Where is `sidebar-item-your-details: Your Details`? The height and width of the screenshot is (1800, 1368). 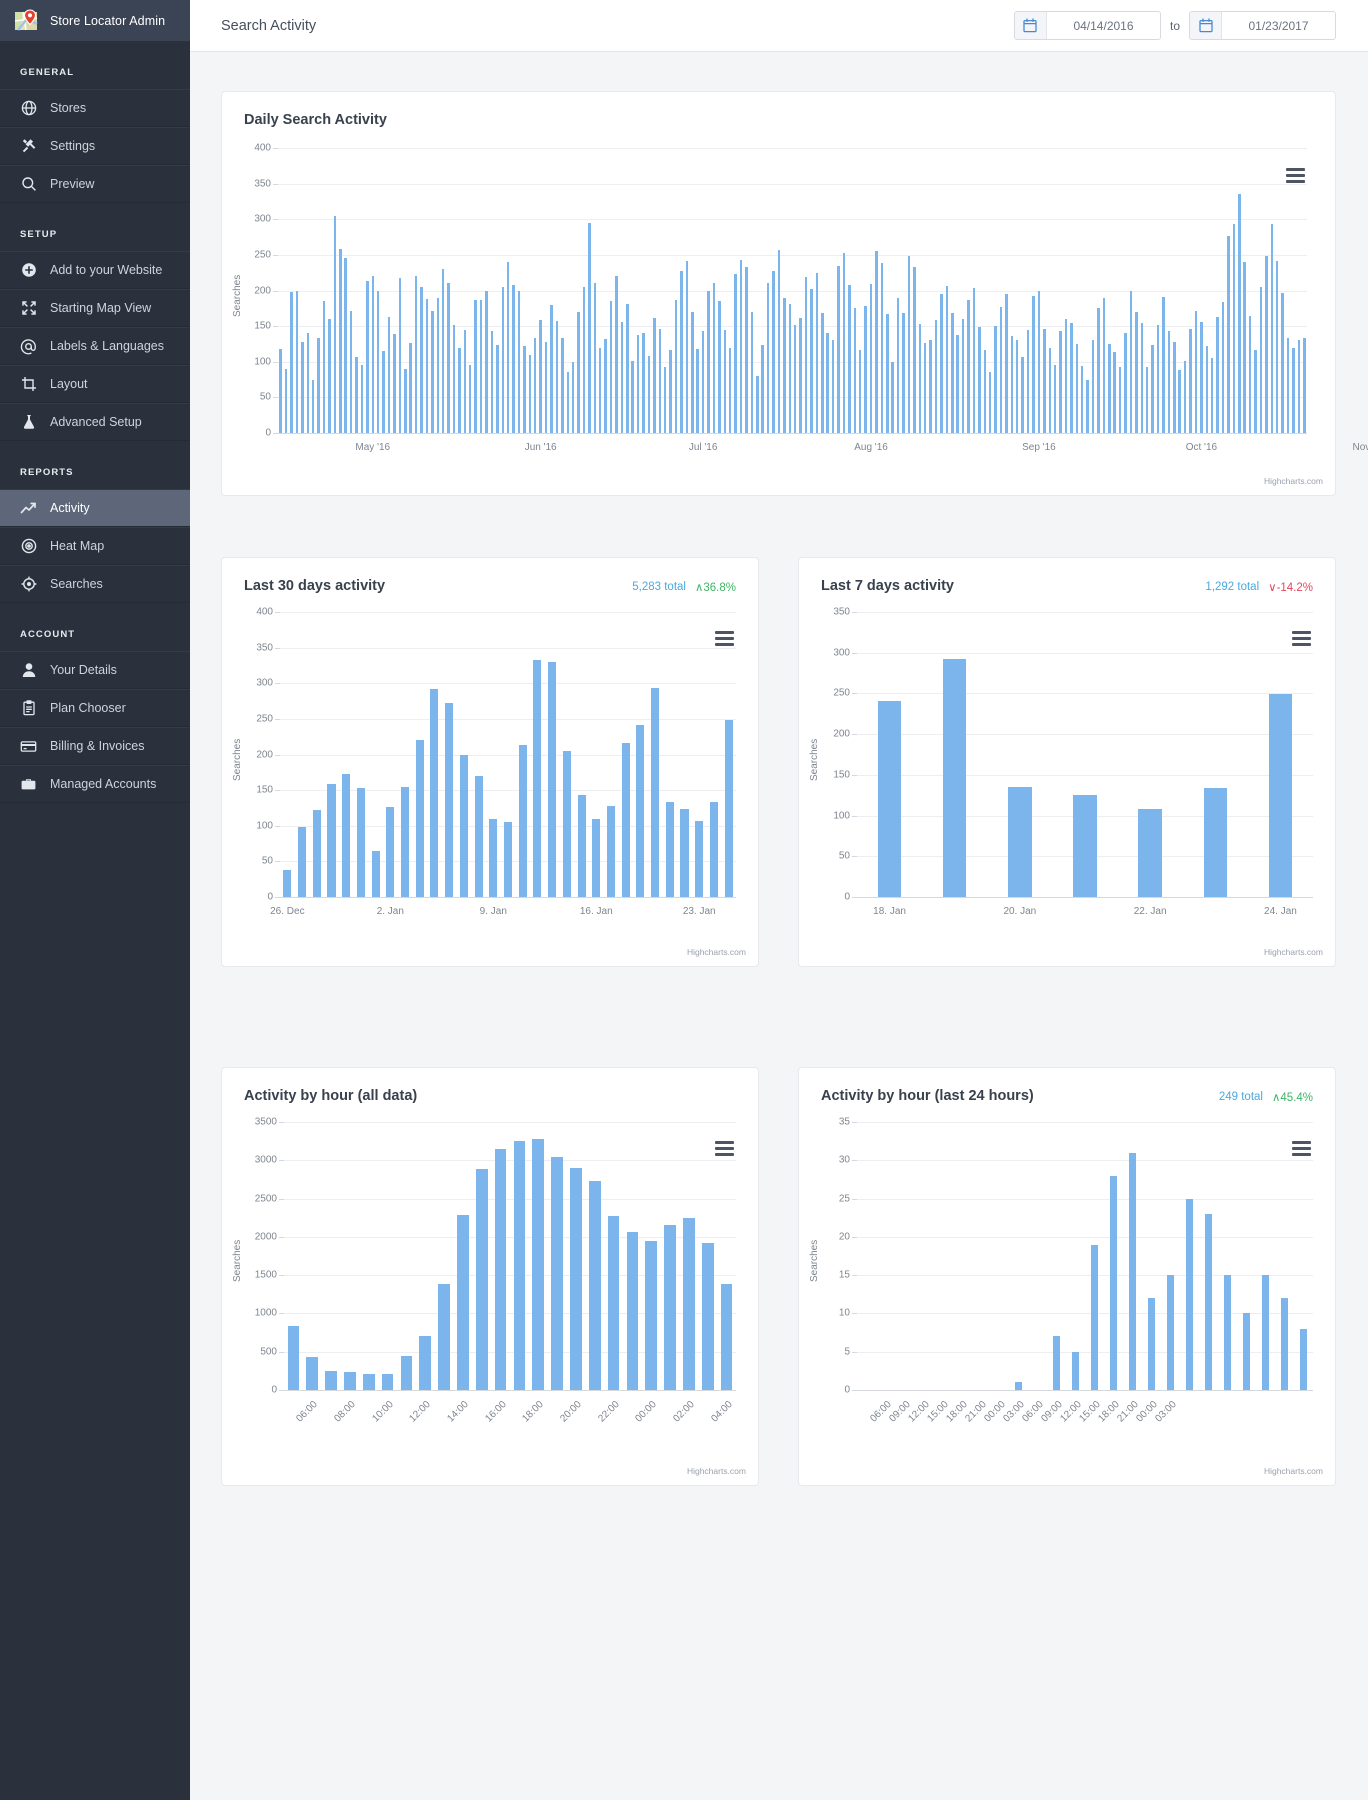
sidebar-item-your-details: Your Details is located at coordinates (95, 670).